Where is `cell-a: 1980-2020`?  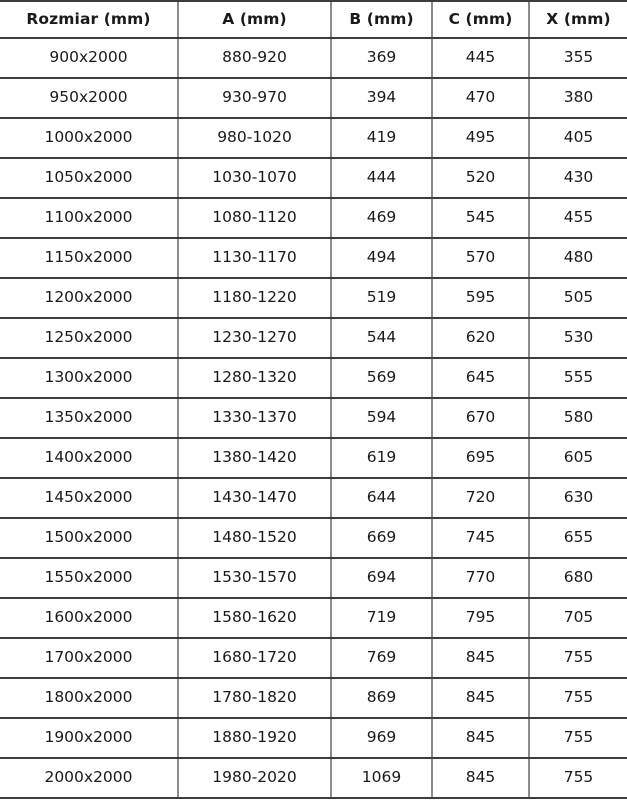 cell-a: 1980-2020 is located at coordinates (254, 778).